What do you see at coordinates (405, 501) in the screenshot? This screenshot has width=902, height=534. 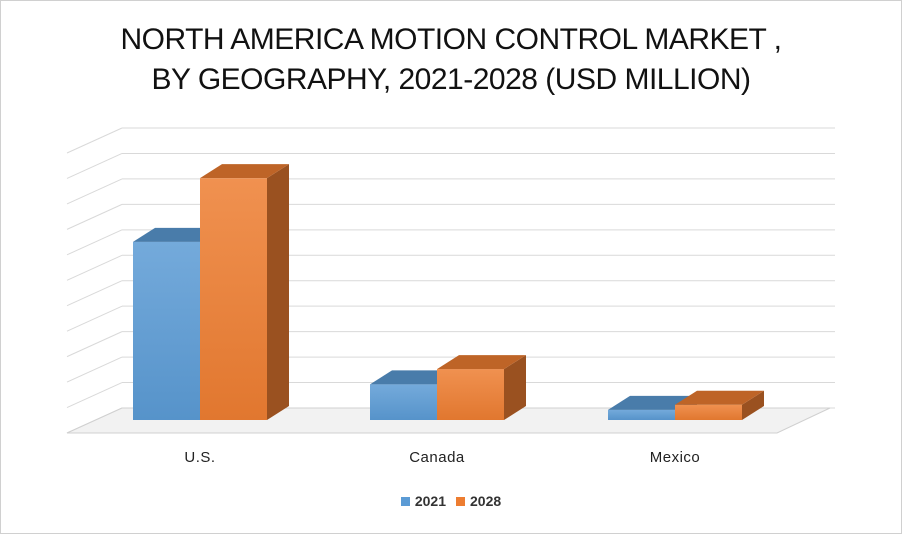 I see `legend-swatch-2021` at bounding box center [405, 501].